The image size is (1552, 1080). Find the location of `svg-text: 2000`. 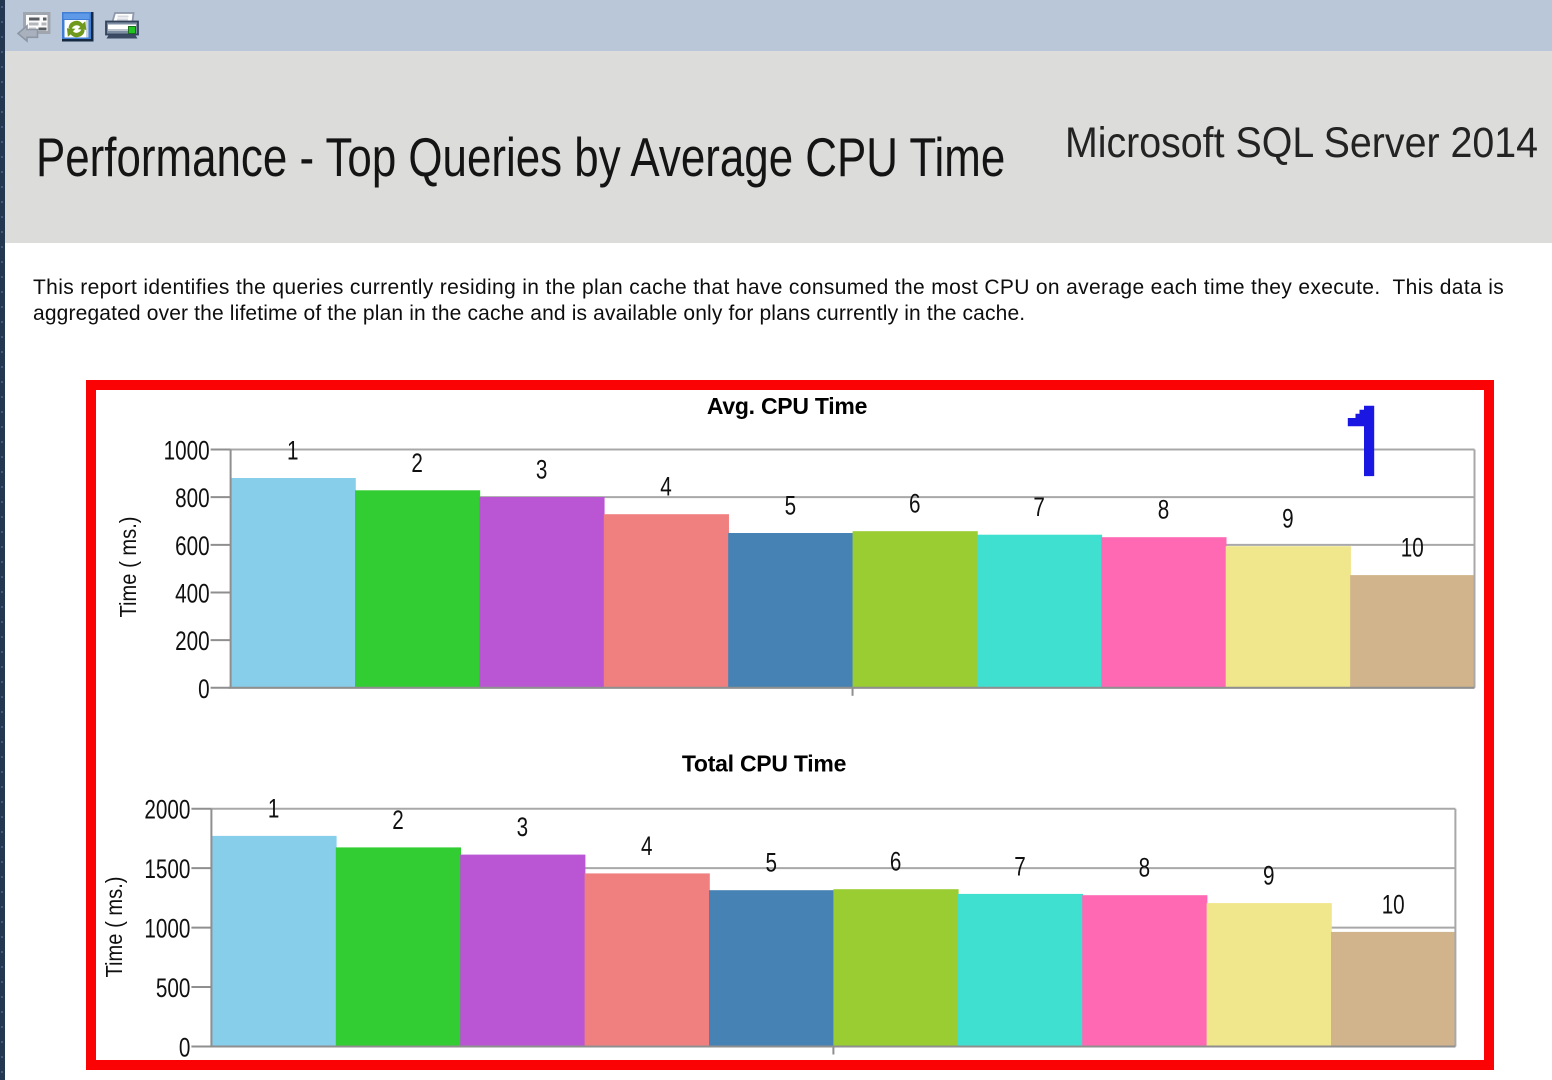

svg-text: 2000 is located at coordinates (167, 810).